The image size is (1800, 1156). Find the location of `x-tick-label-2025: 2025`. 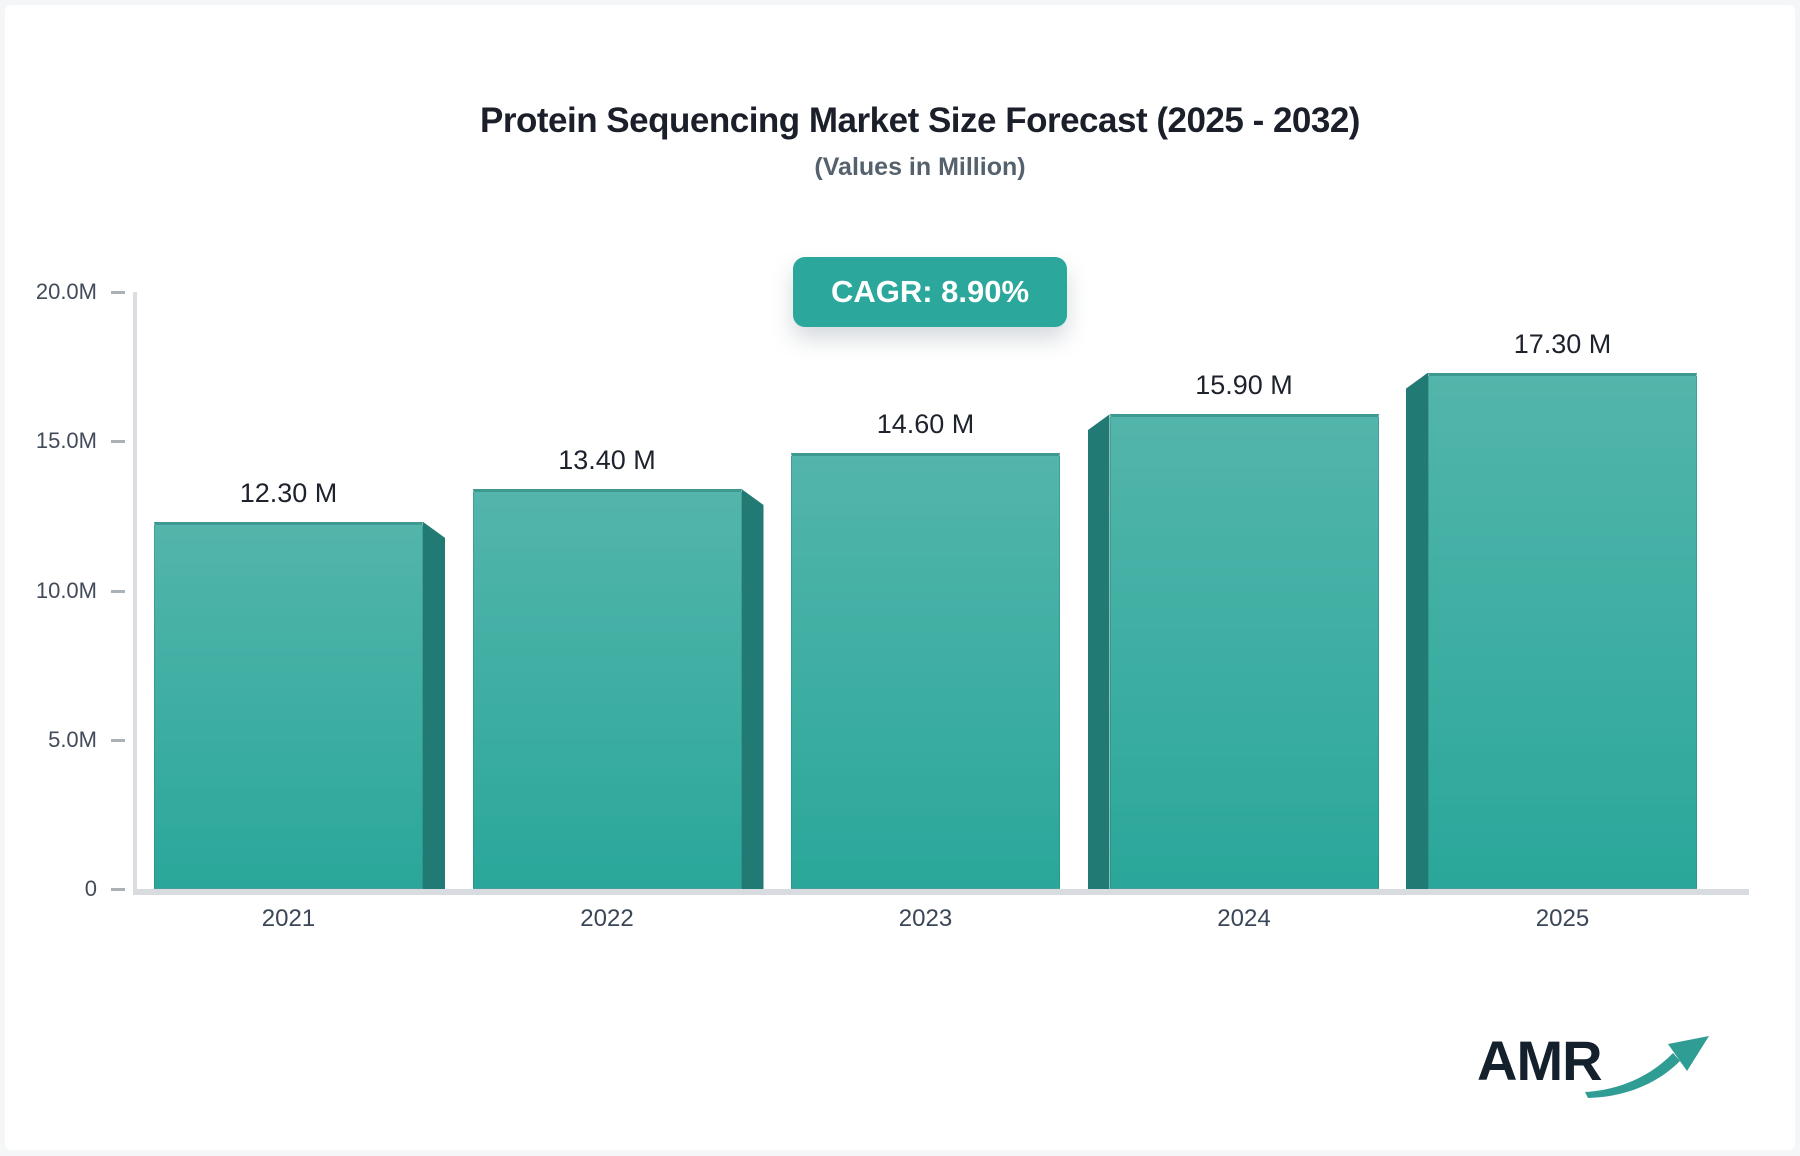

x-tick-label-2025: 2025 is located at coordinates (1562, 918).